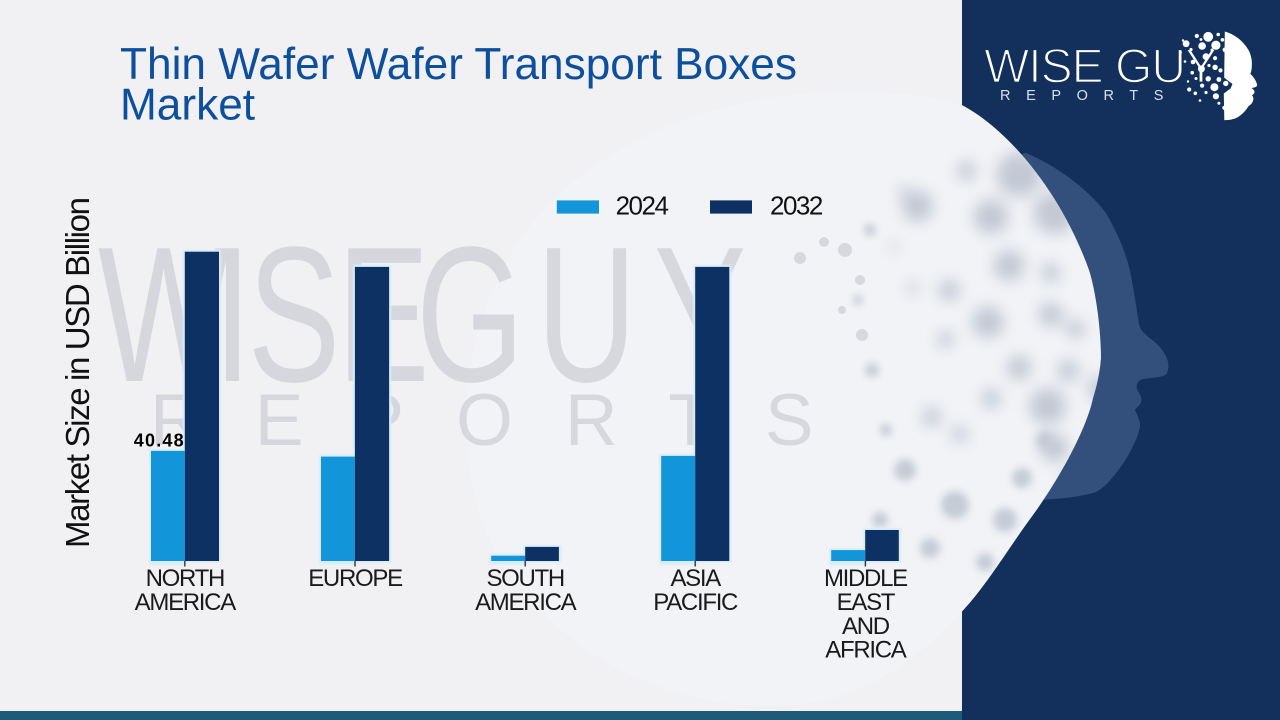 Image resolution: width=1280 pixels, height=720 pixels. I want to click on svg-text: Market Size in USD Billion, so click(77, 372).